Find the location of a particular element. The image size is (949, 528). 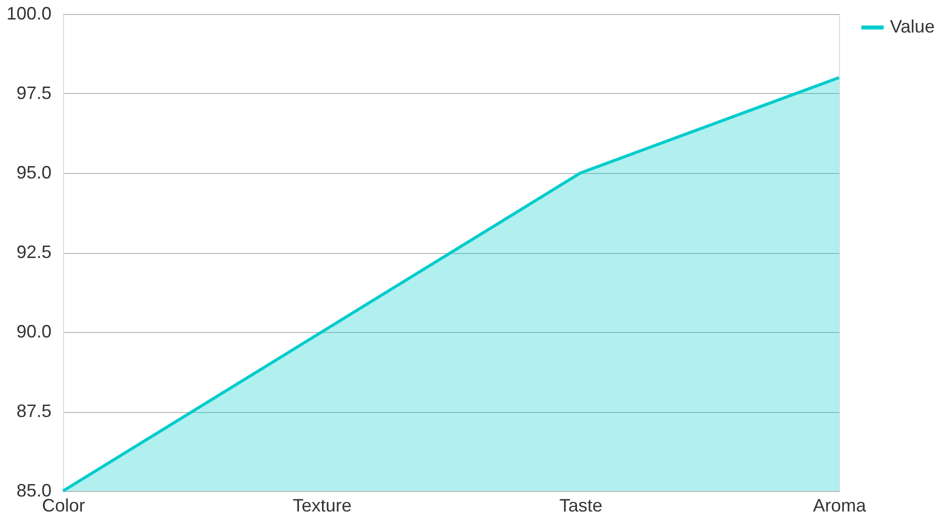

y-tick-label: 87.5 is located at coordinates (34, 411).